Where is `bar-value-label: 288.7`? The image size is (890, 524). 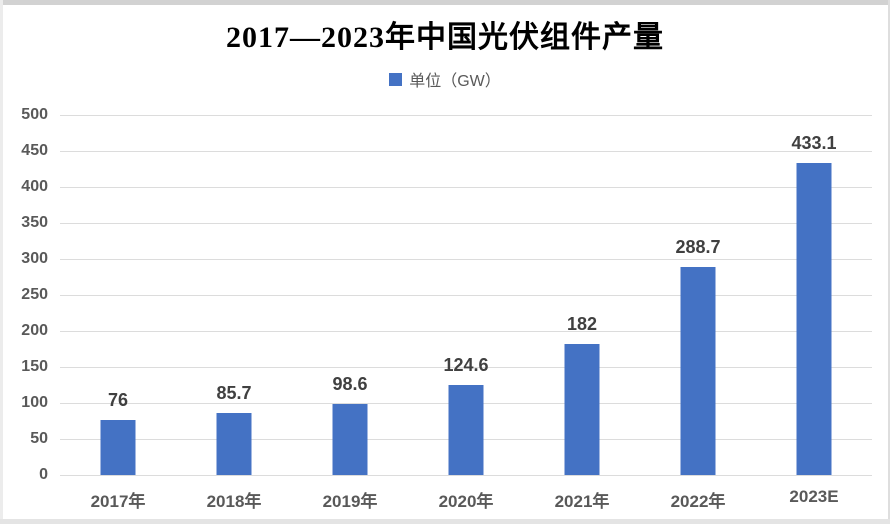 bar-value-label: 288.7 is located at coordinates (698, 247).